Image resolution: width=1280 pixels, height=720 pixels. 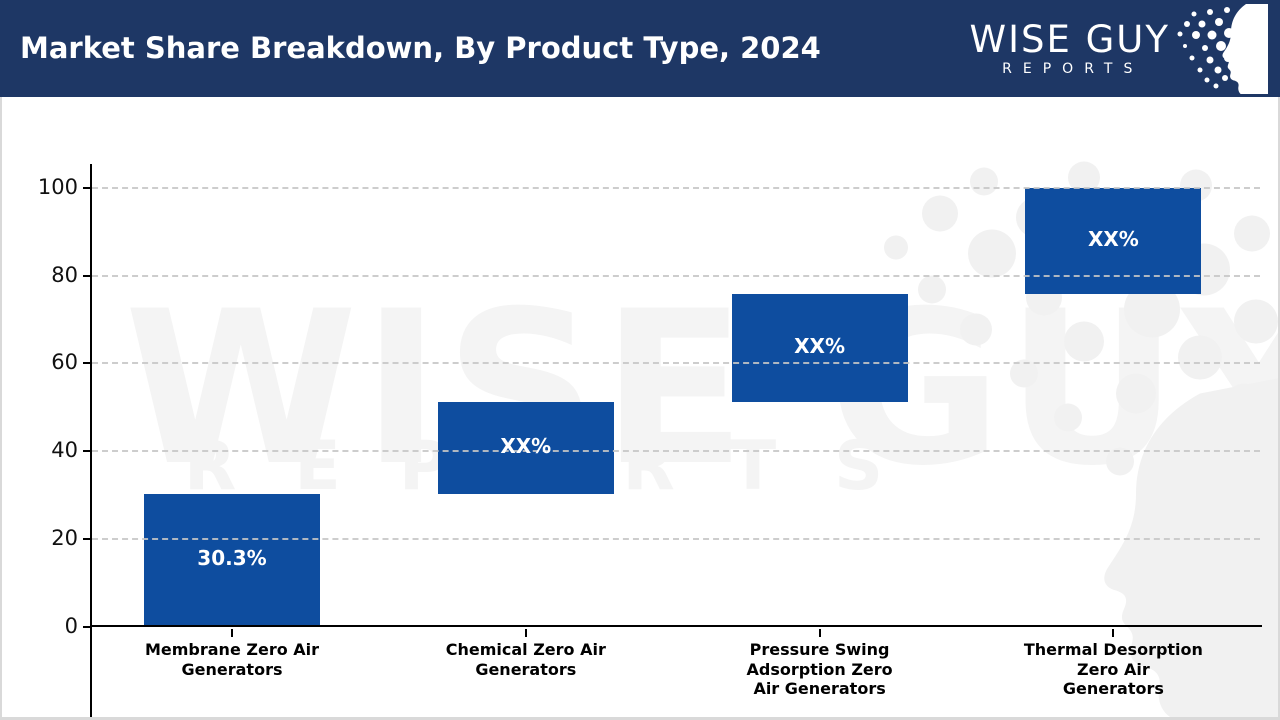 I want to click on y-tick-label: 100, so click(x=57, y=186).